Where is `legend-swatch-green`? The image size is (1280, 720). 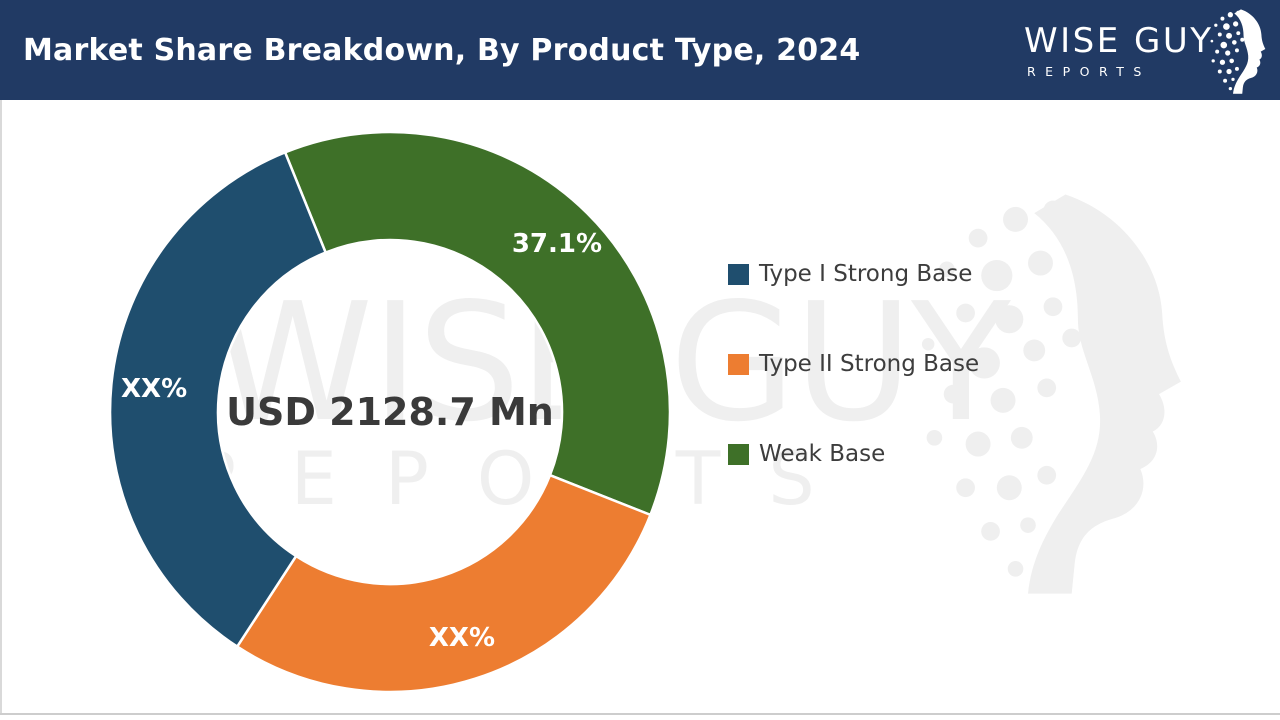
legend-swatch-green is located at coordinates (738, 454).